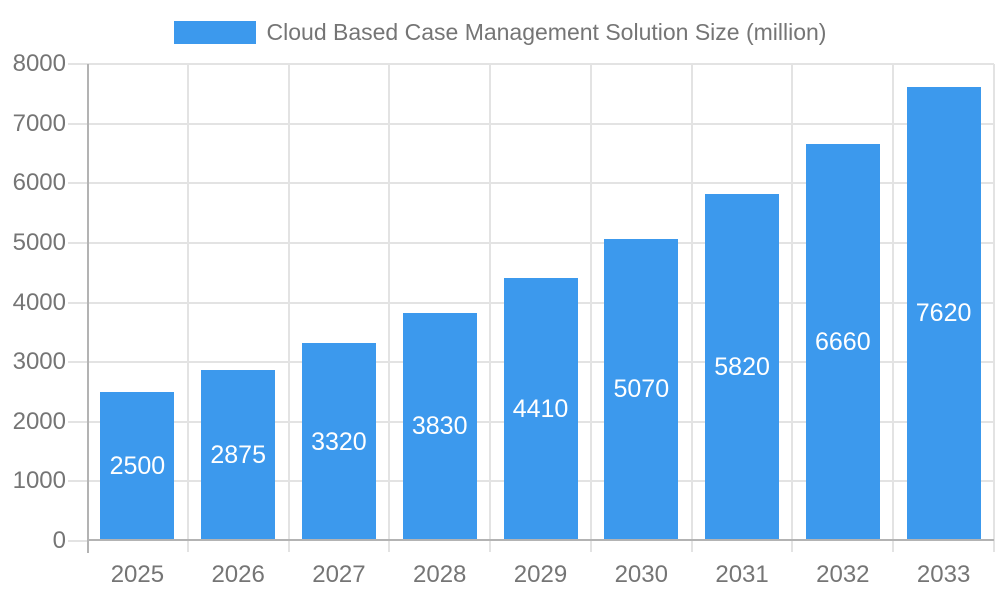 Image resolution: width=1000 pixels, height=600 pixels. I want to click on bar-value-label: 6660, so click(842, 341).